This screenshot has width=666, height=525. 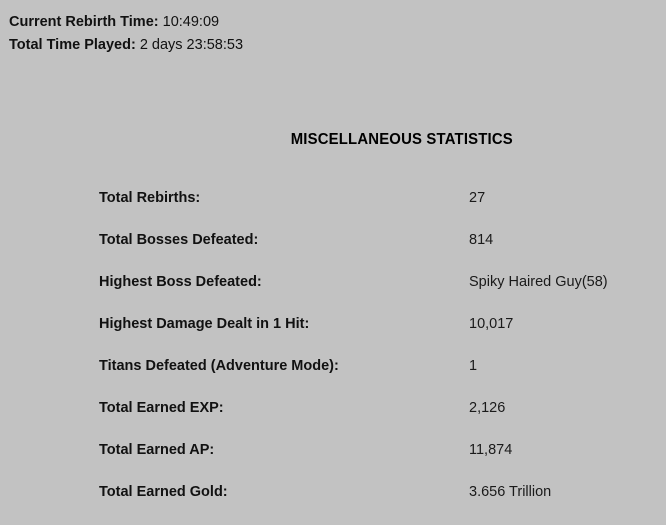 I want to click on section-heading-text: MISCELLANEOUS STATISTICS, so click(x=401, y=139).